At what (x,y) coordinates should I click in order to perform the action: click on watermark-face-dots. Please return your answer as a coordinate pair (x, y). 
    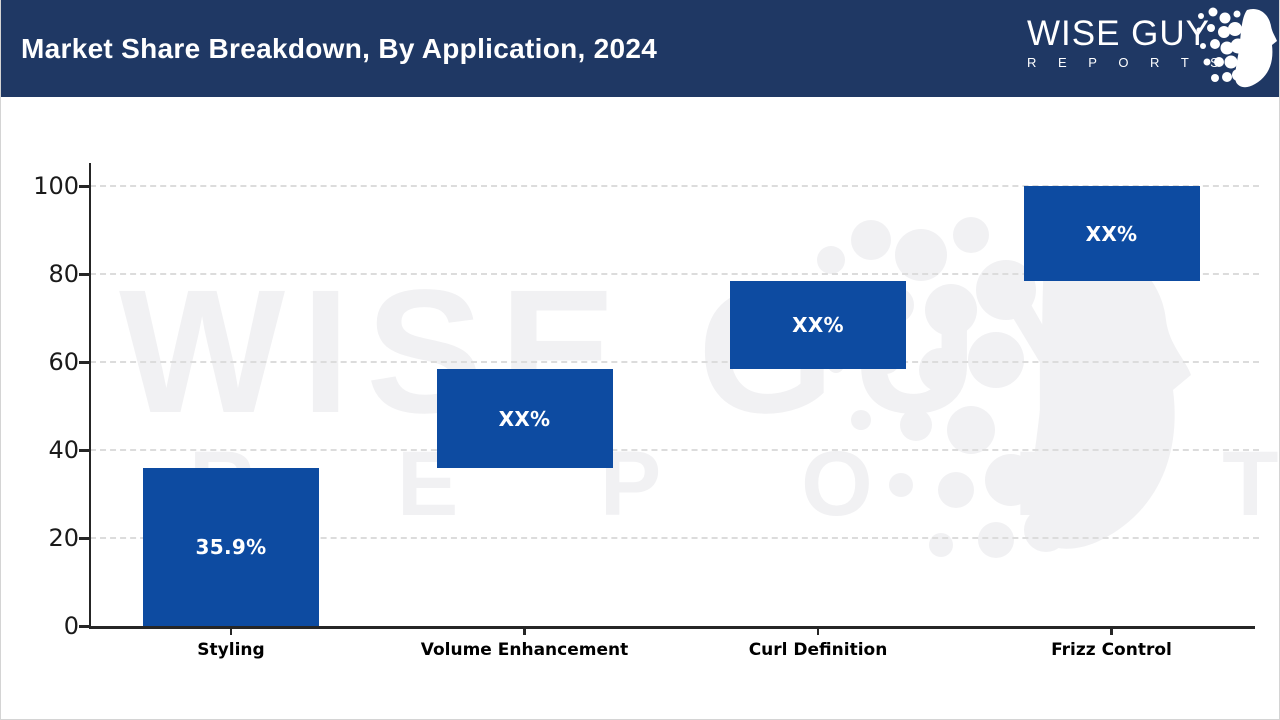
    Looking at the image, I should click on (1004, 387).